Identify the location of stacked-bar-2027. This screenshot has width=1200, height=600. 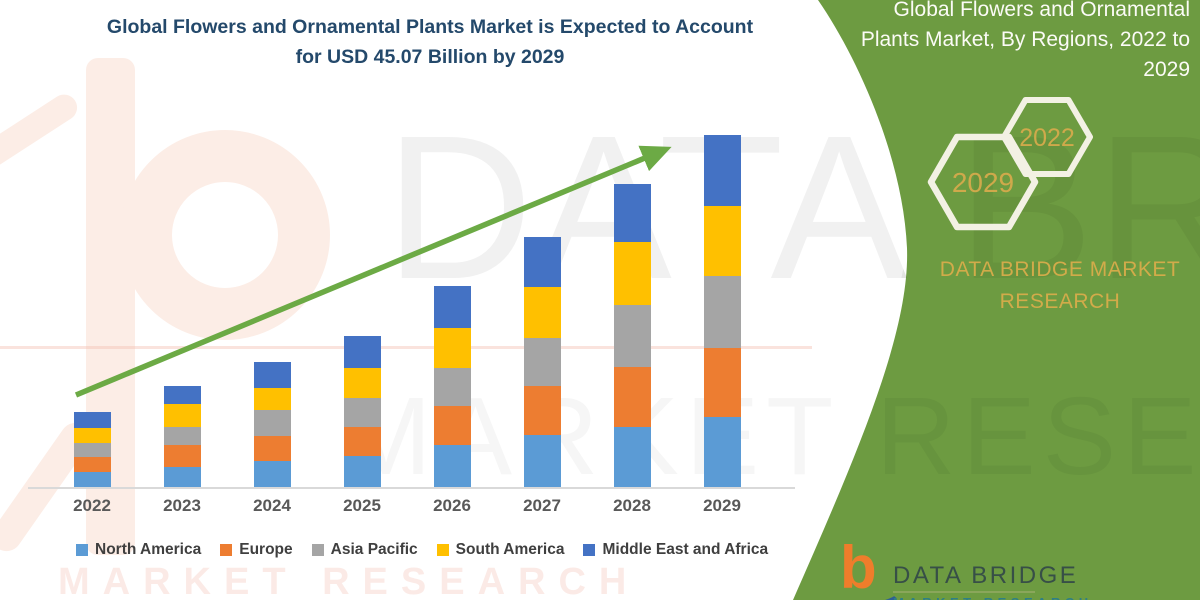
(542, 362).